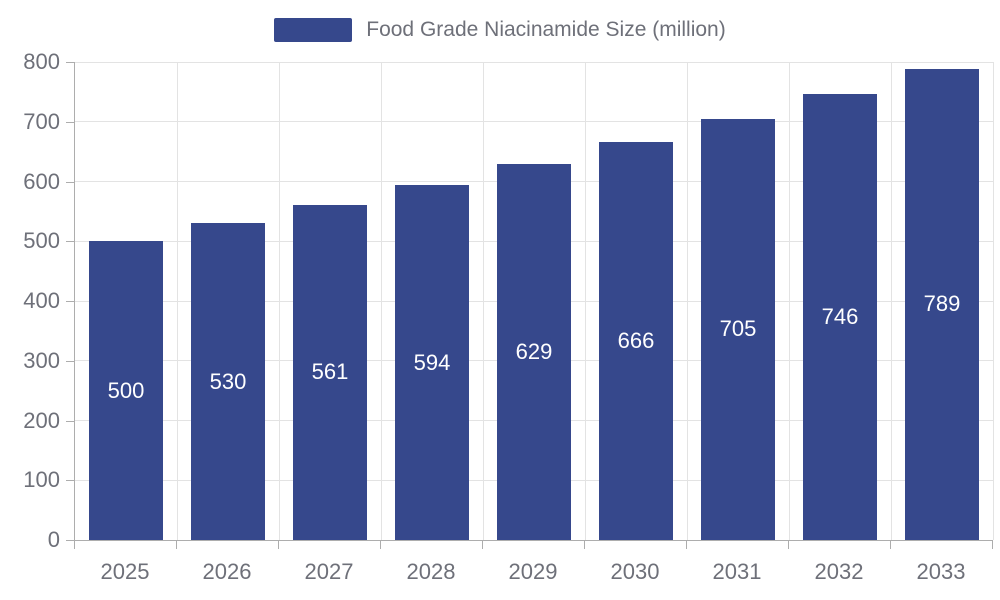 The width and height of the screenshot is (1000, 600). I want to click on bar-2029: 629, so click(534, 352).